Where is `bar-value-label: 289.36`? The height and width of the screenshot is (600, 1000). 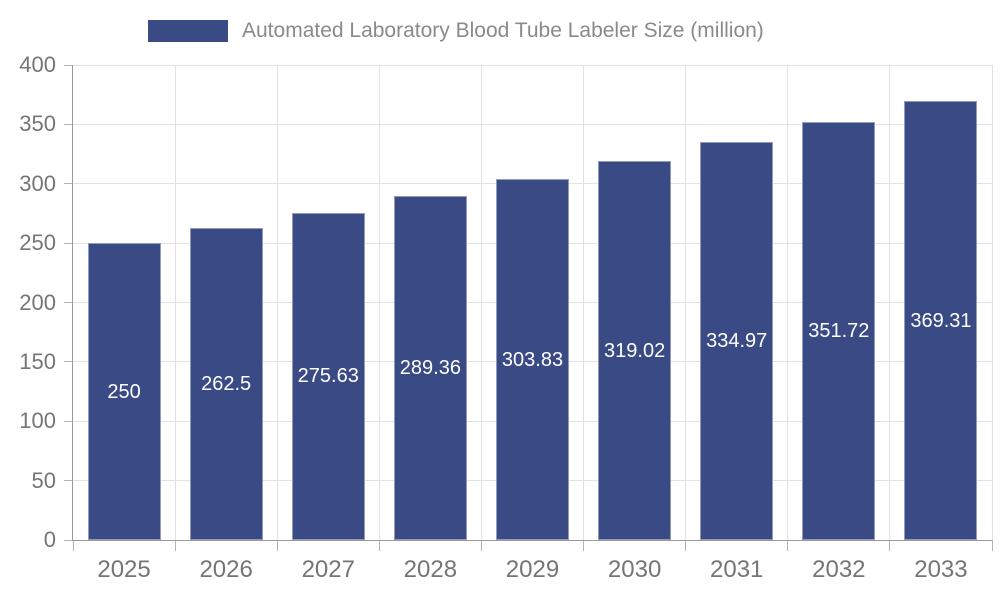 bar-value-label: 289.36 is located at coordinates (430, 368).